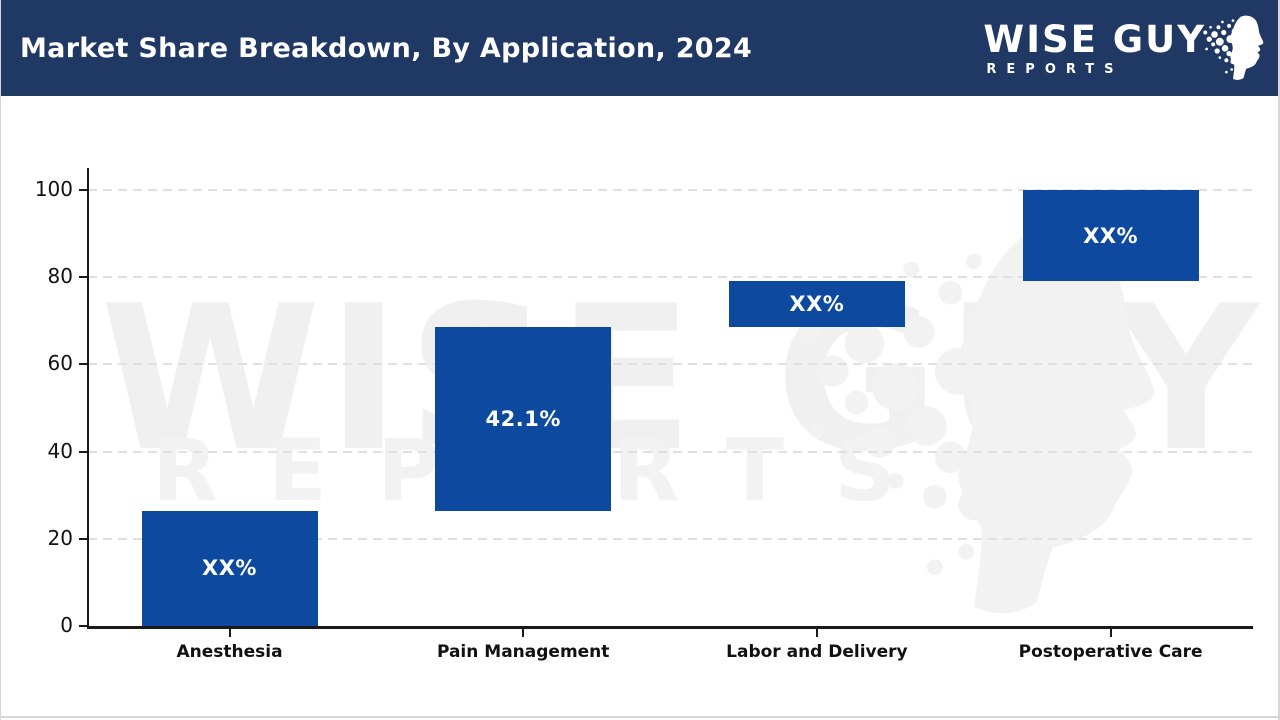  I want to click on y-tick-label-40: 40, so click(60, 450).